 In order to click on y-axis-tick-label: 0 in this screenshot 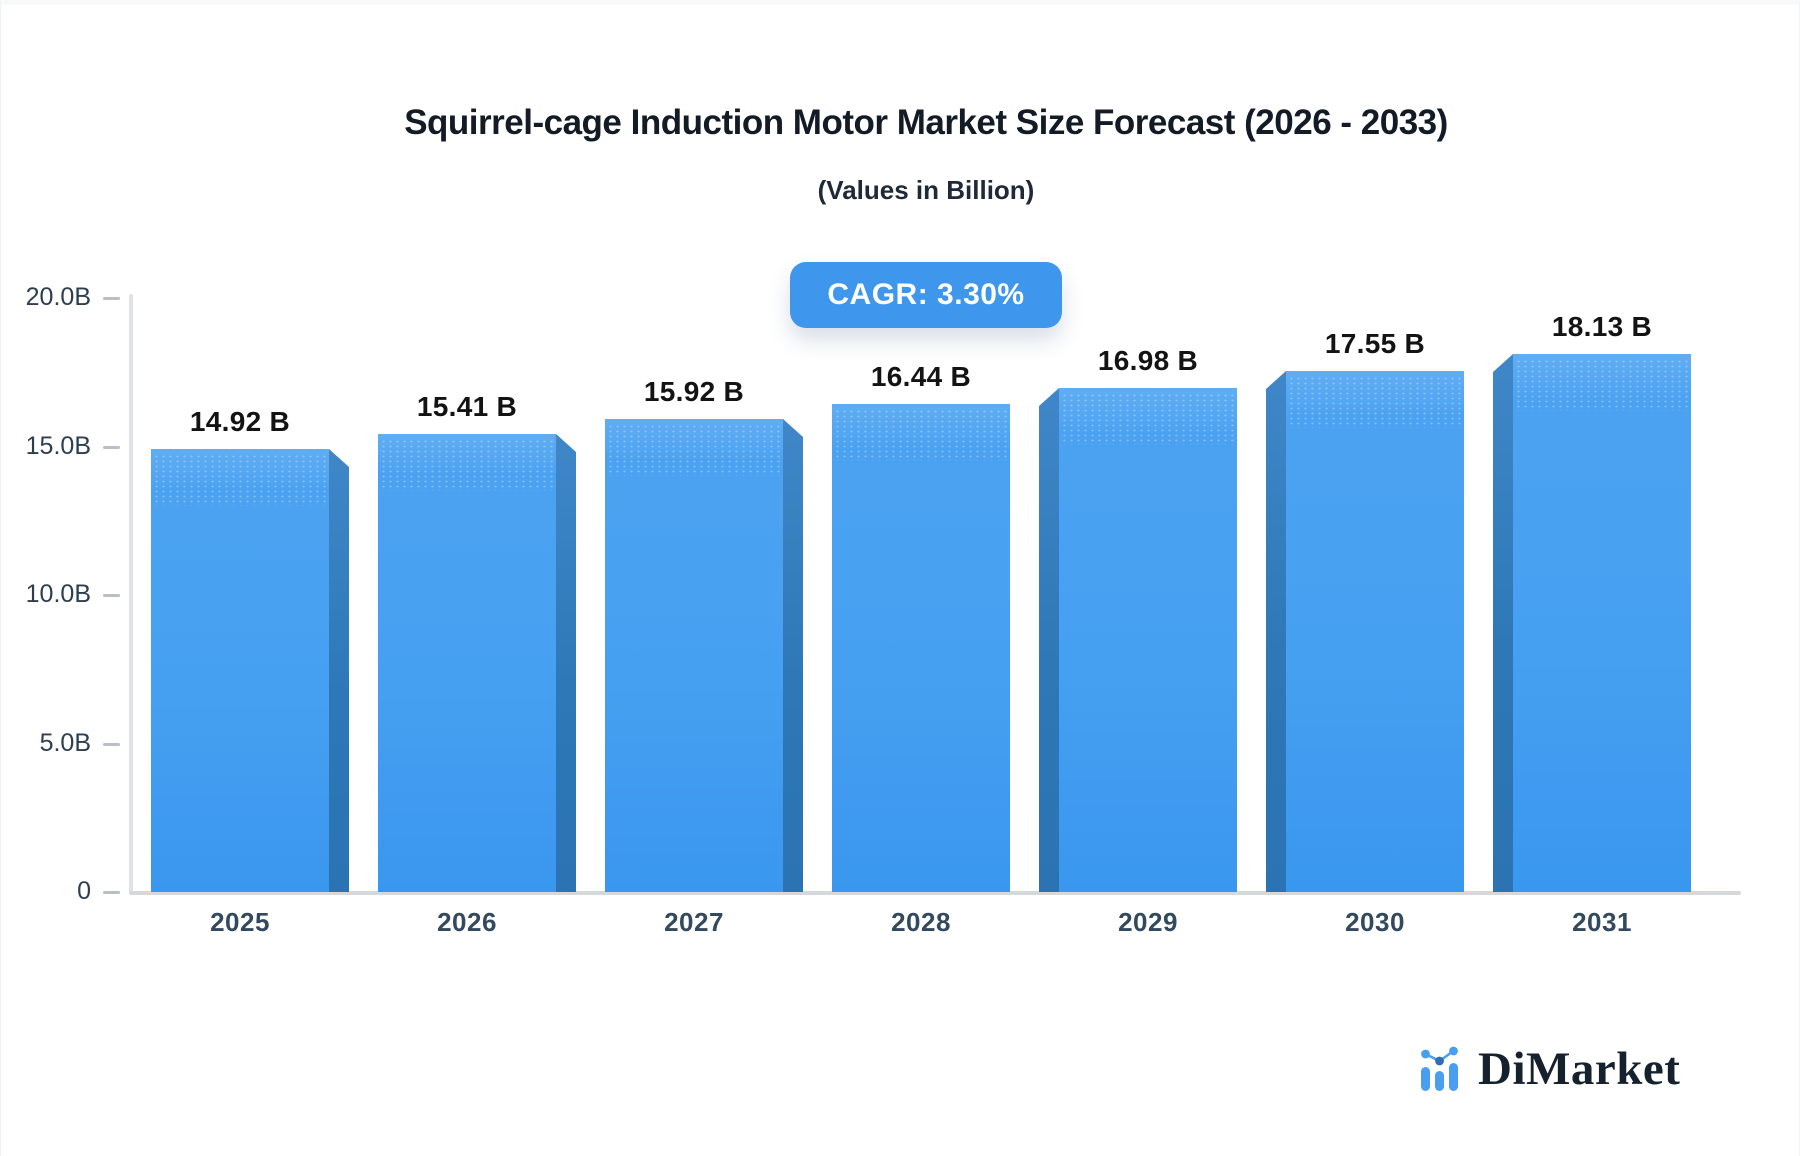, I will do `click(84, 891)`.